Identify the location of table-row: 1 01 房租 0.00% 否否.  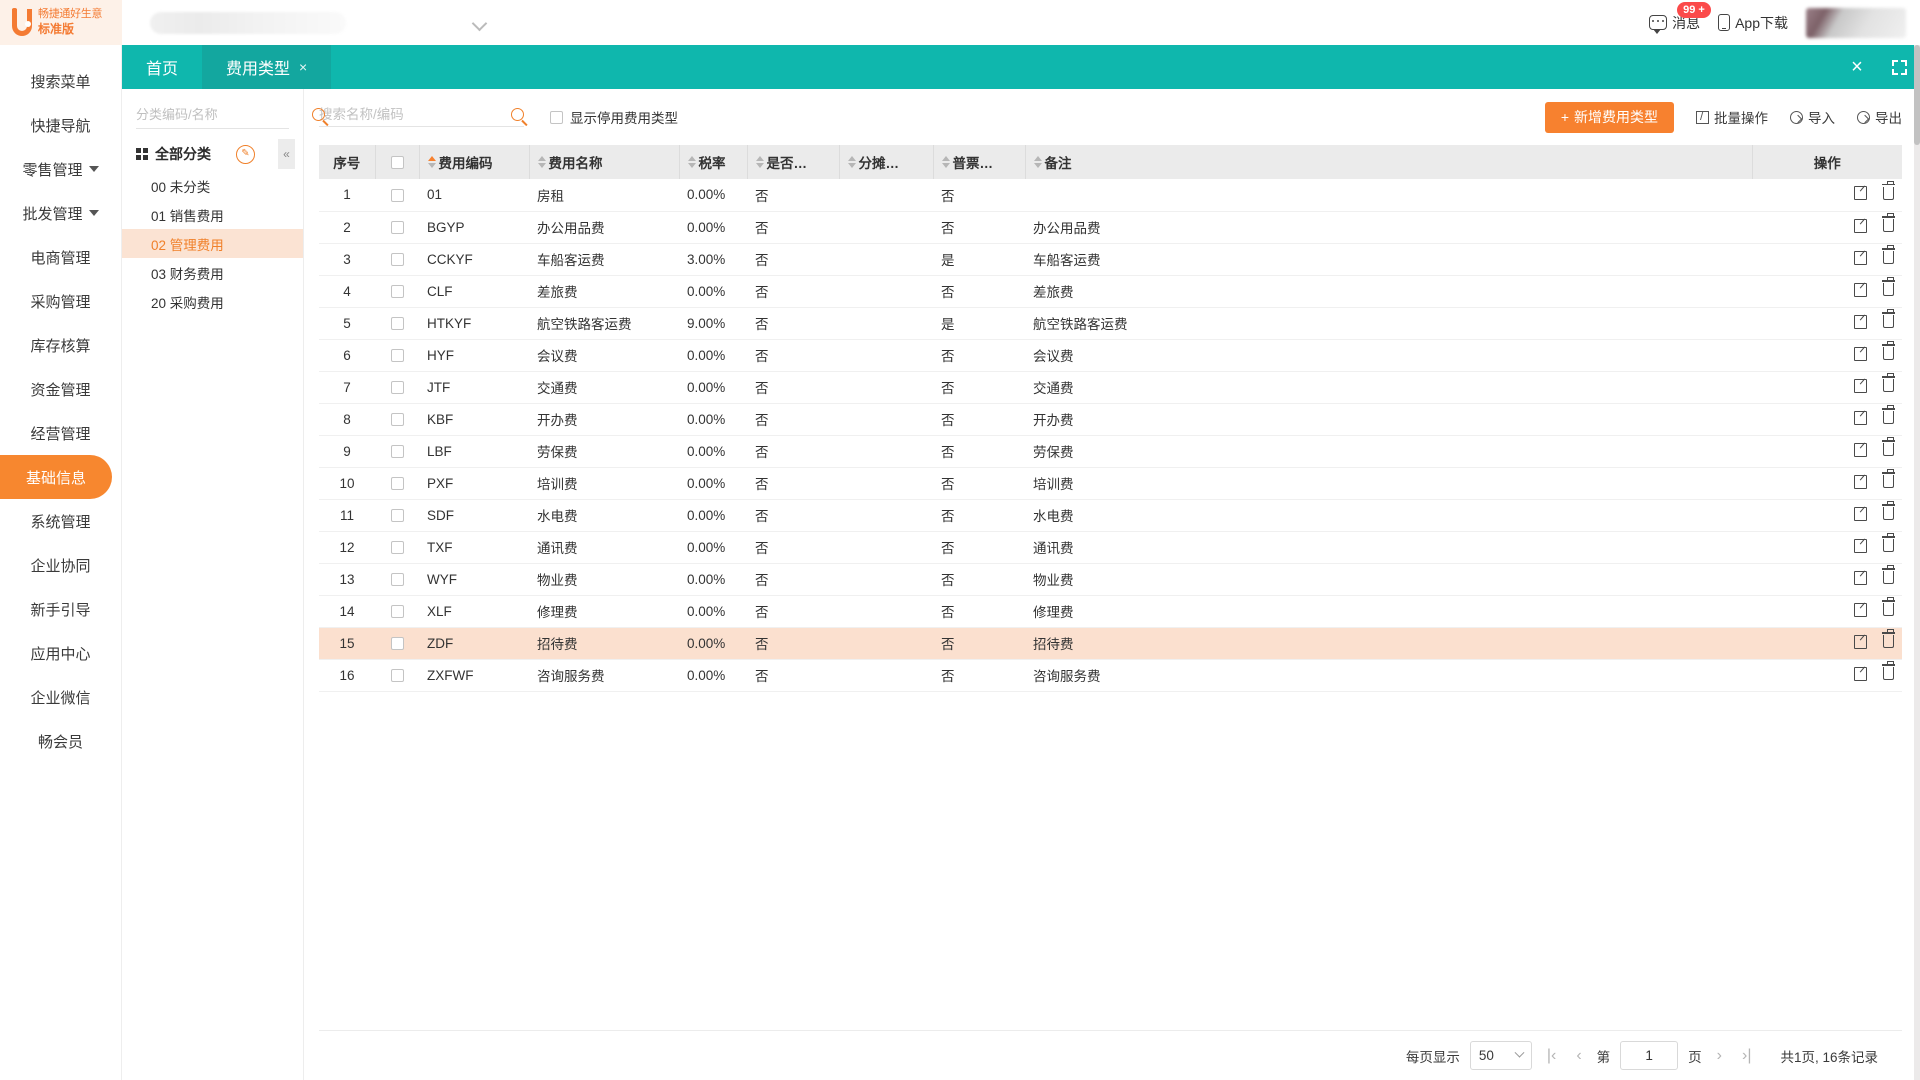
(1110, 195).